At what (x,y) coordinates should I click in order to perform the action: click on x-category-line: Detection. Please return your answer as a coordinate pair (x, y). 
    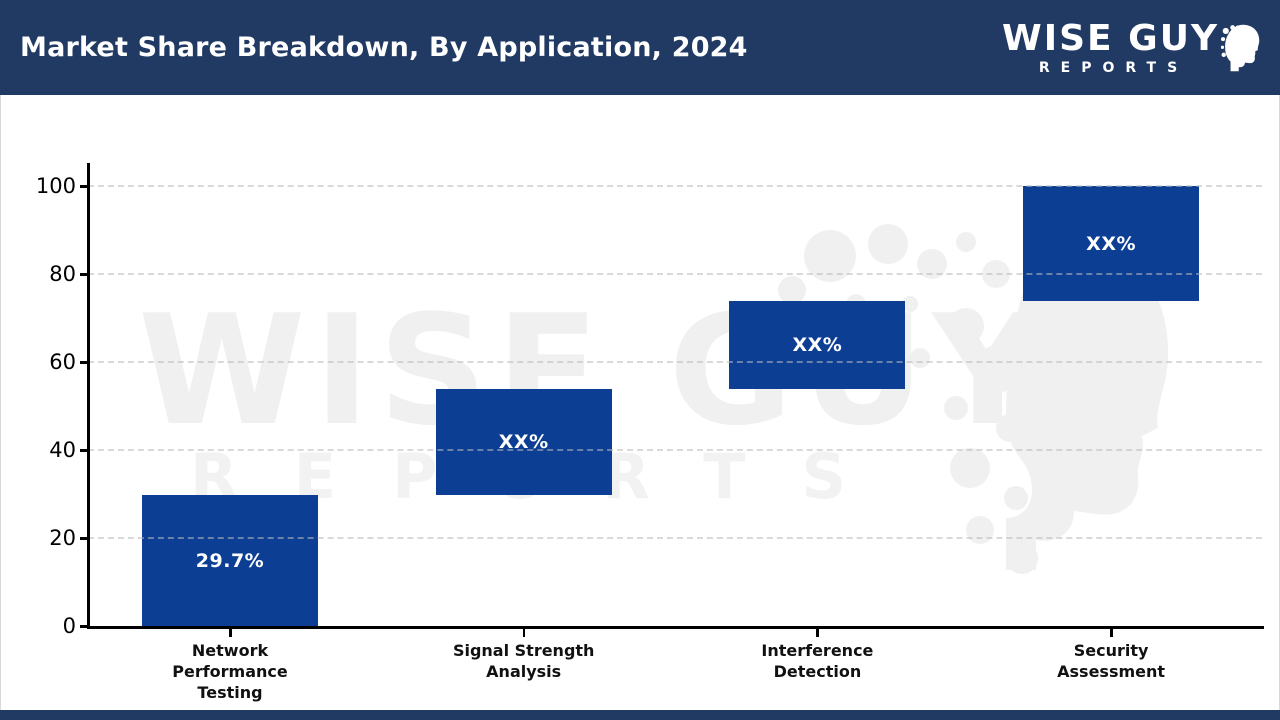
    Looking at the image, I should click on (817, 671).